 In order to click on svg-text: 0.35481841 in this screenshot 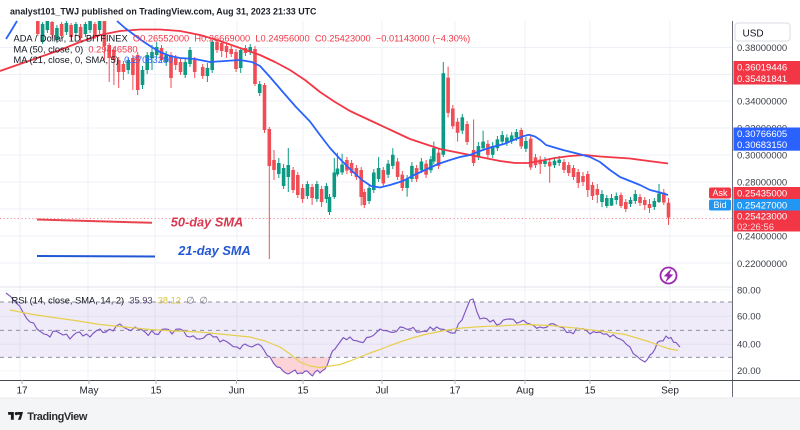, I will do `click(762, 79)`.